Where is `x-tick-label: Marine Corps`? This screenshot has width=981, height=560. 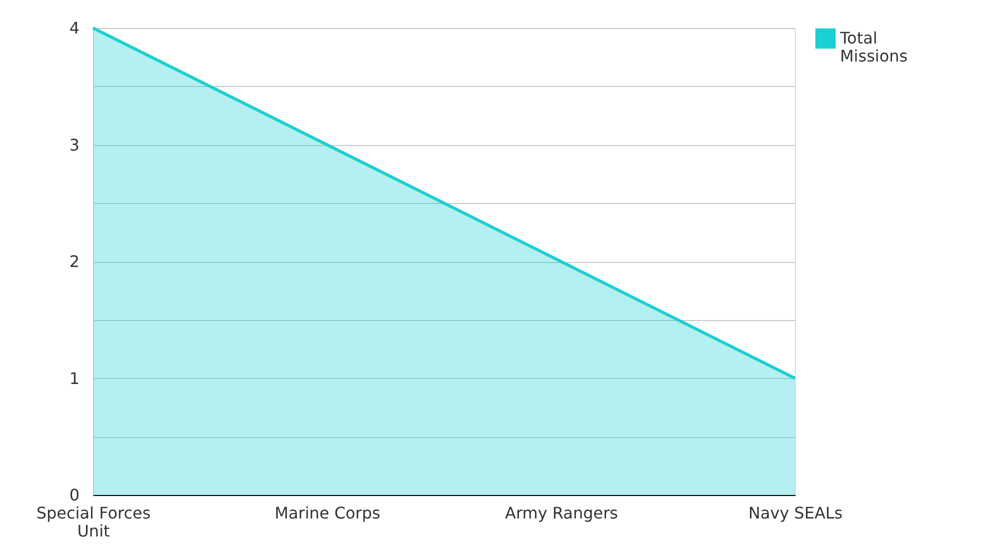
x-tick-label: Marine Corps is located at coordinates (327, 513).